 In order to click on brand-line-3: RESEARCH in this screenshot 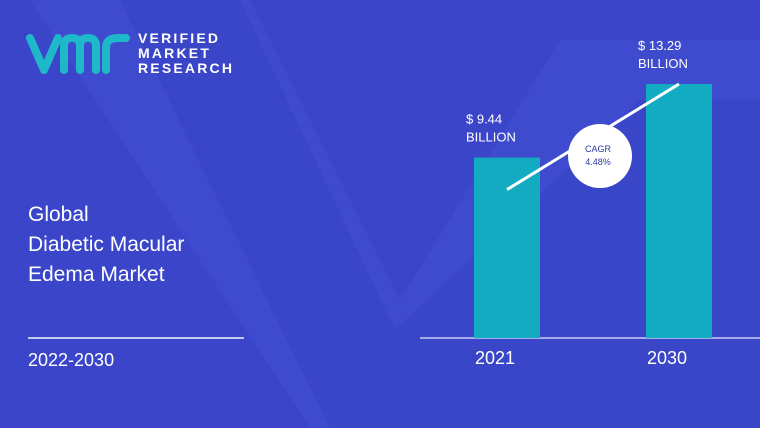, I will do `click(186, 68)`.